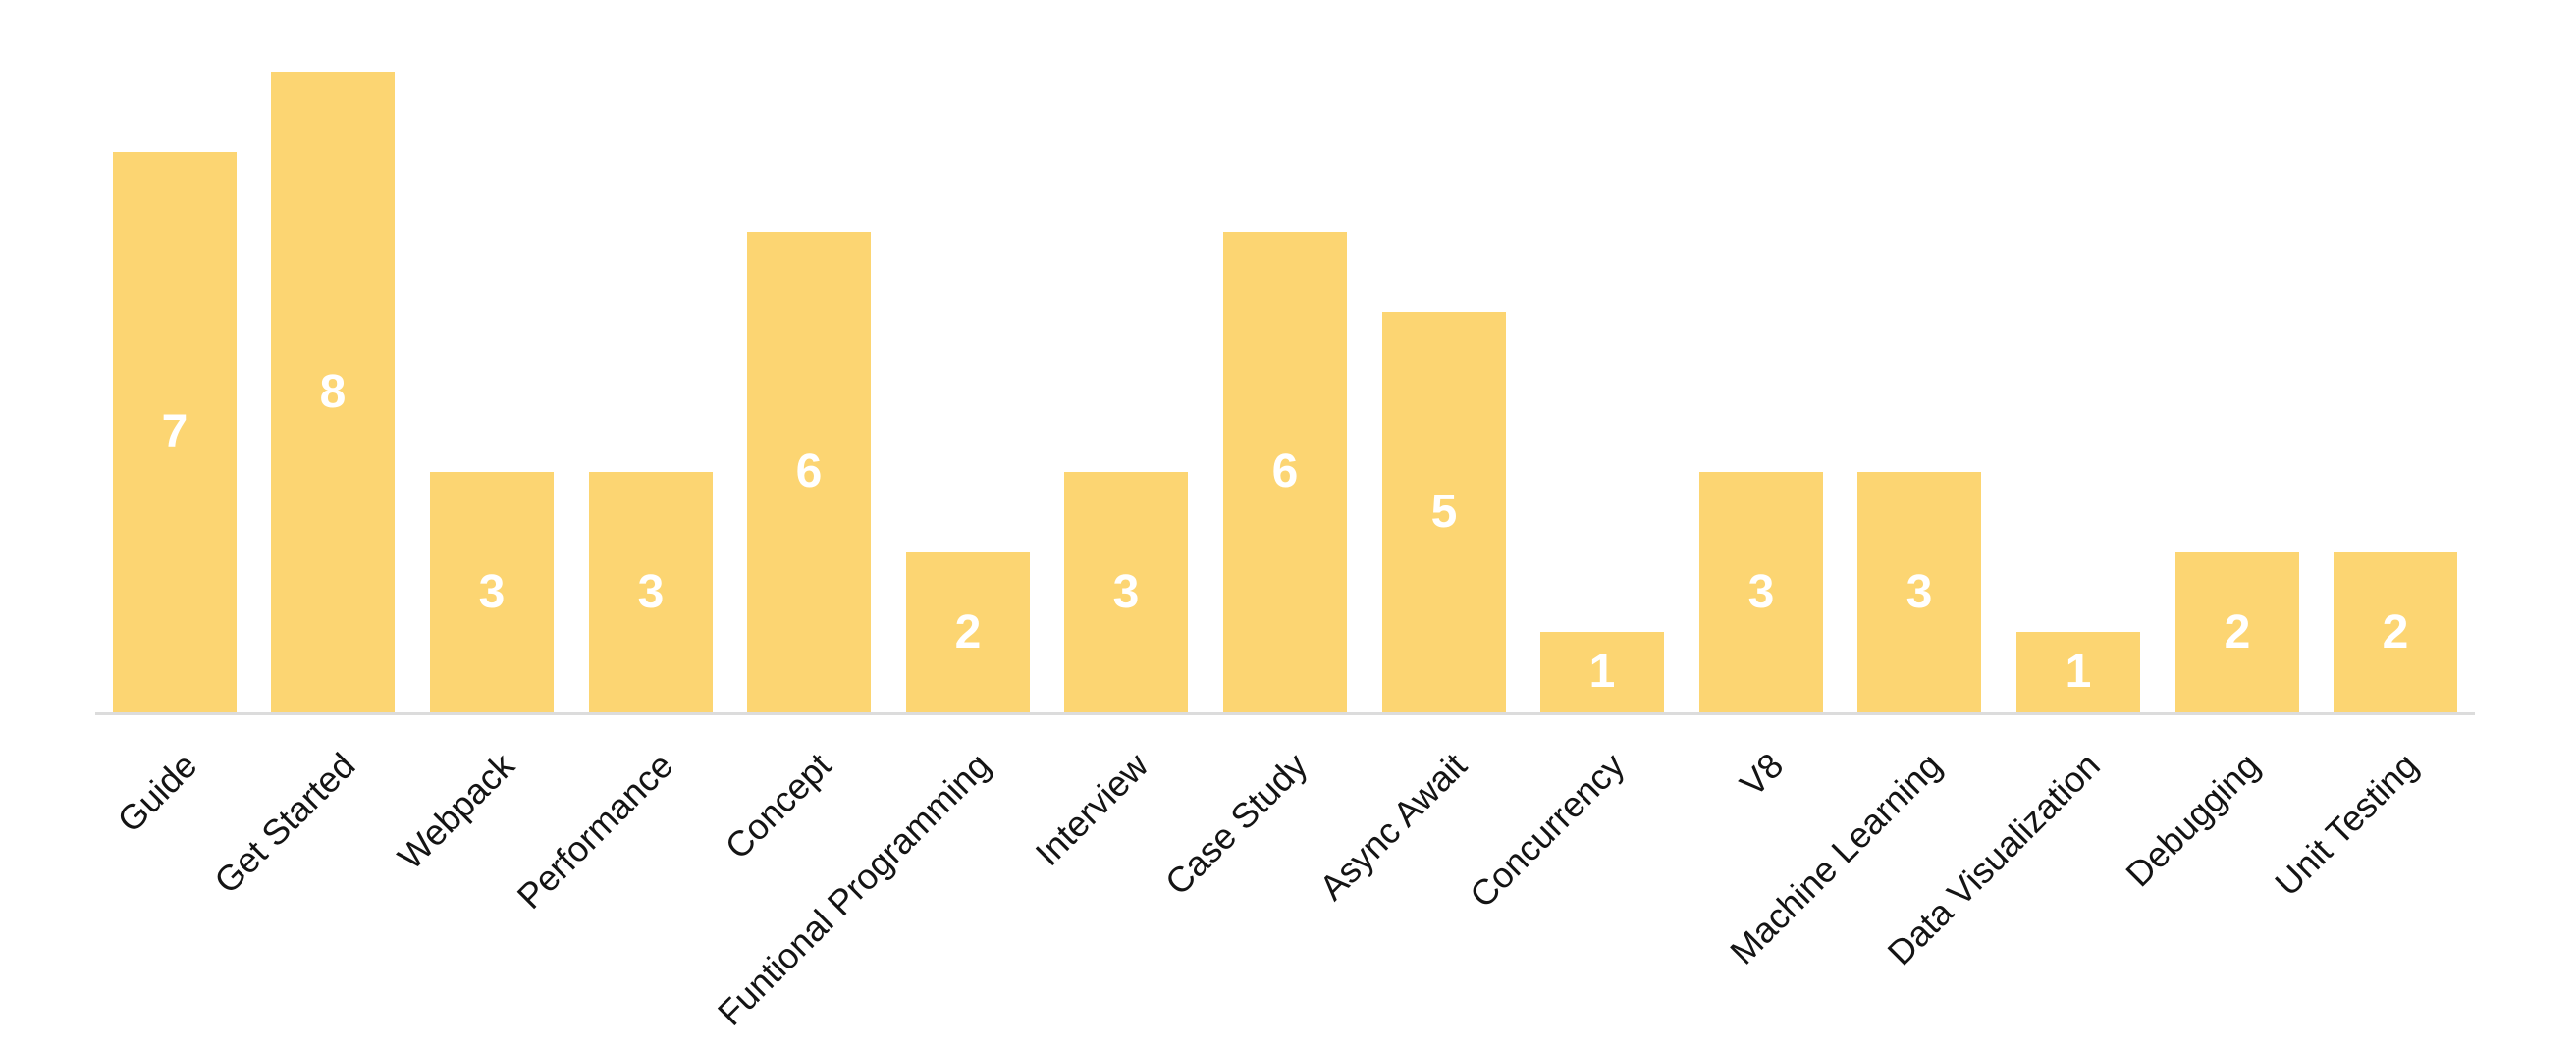  Describe the element at coordinates (595, 831) in the screenshot. I see `x-axis-label: Performance` at that location.